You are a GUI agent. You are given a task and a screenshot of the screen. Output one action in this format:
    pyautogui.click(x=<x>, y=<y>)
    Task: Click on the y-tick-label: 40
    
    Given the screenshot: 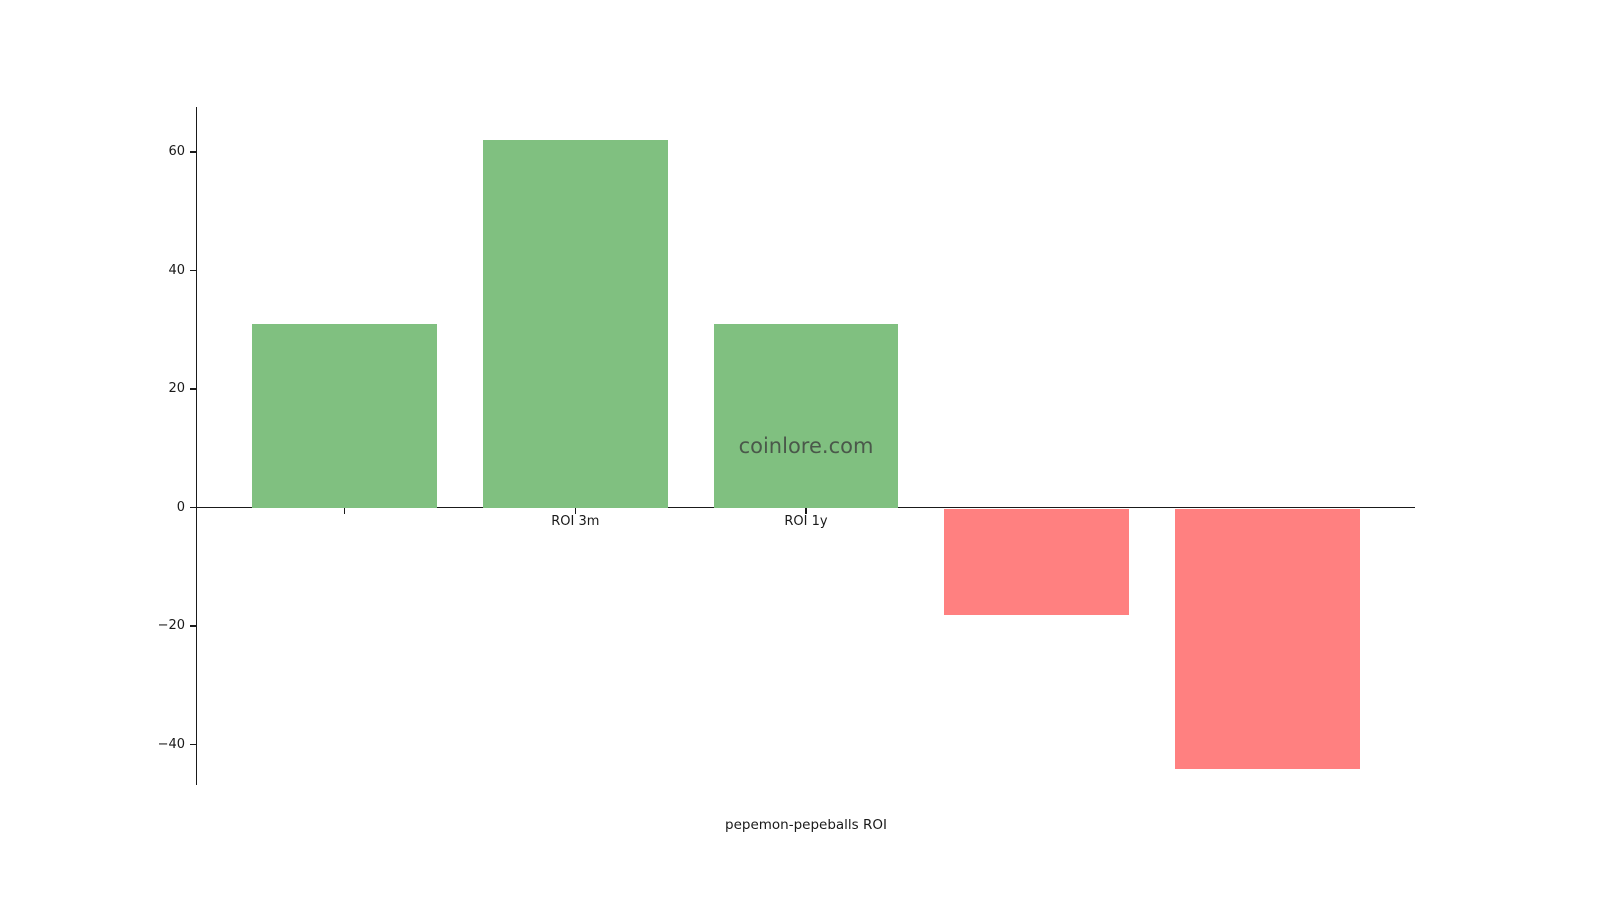 What is the action you would take?
    pyautogui.click(x=176, y=270)
    